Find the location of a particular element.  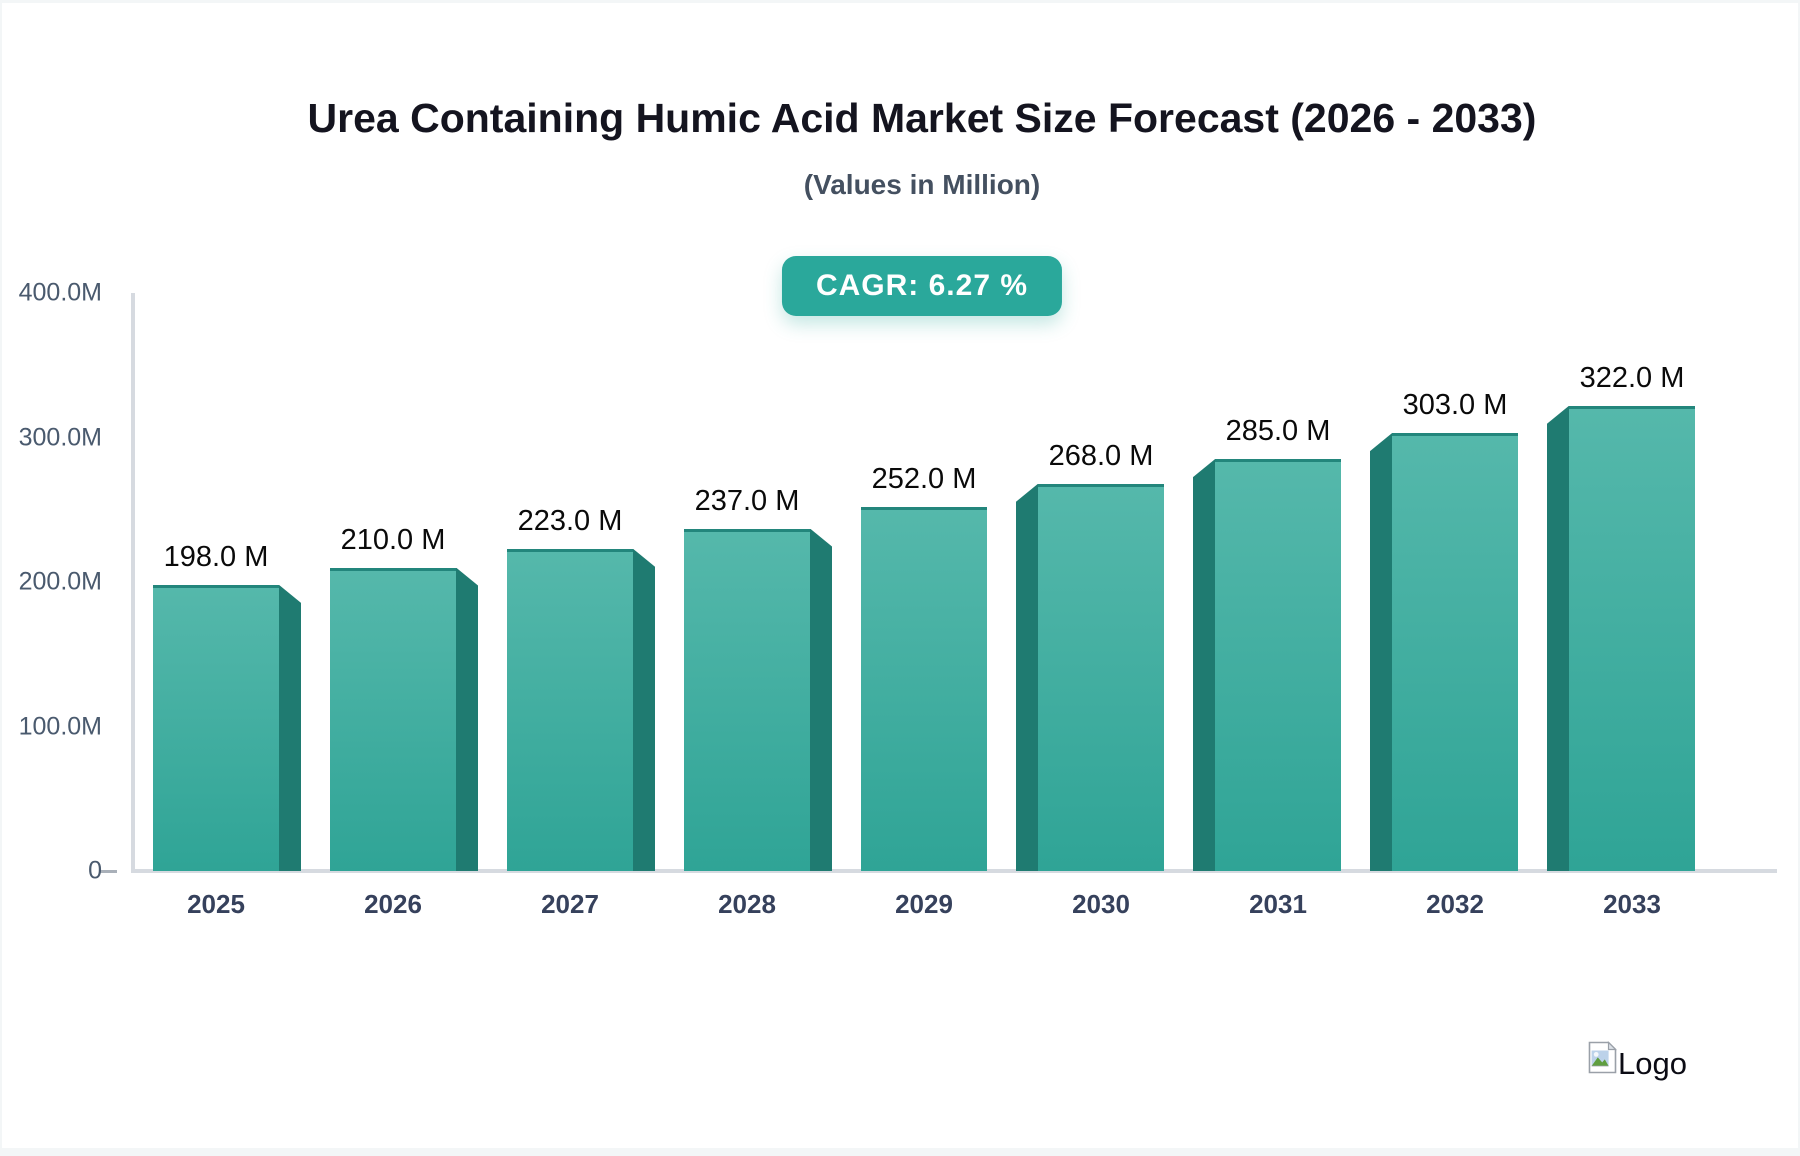

x-axis-line is located at coordinates (954, 871).